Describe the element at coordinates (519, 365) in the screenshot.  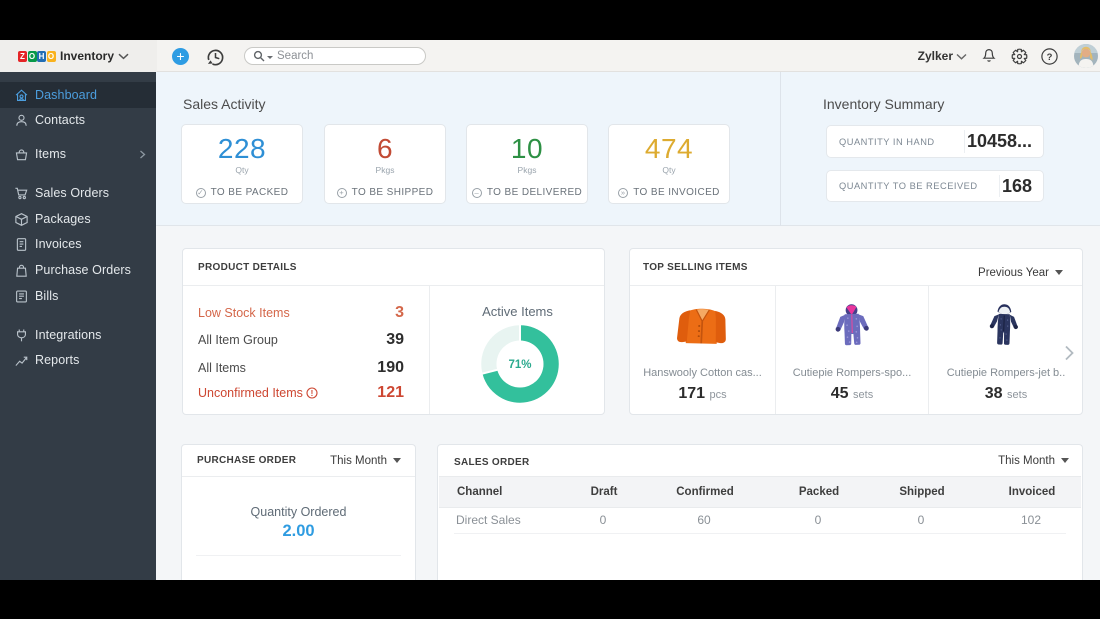
I see `svg-text: 71%` at that location.